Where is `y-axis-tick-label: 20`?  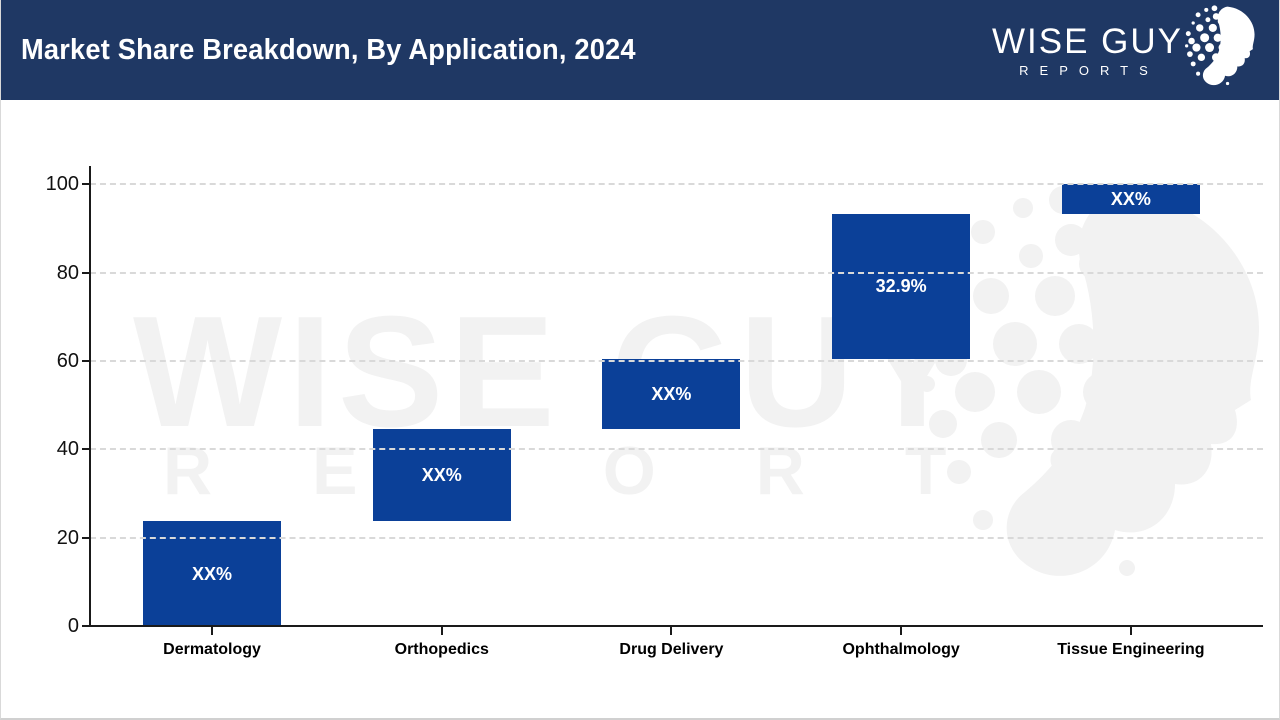 y-axis-tick-label: 20 is located at coordinates (67, 537).